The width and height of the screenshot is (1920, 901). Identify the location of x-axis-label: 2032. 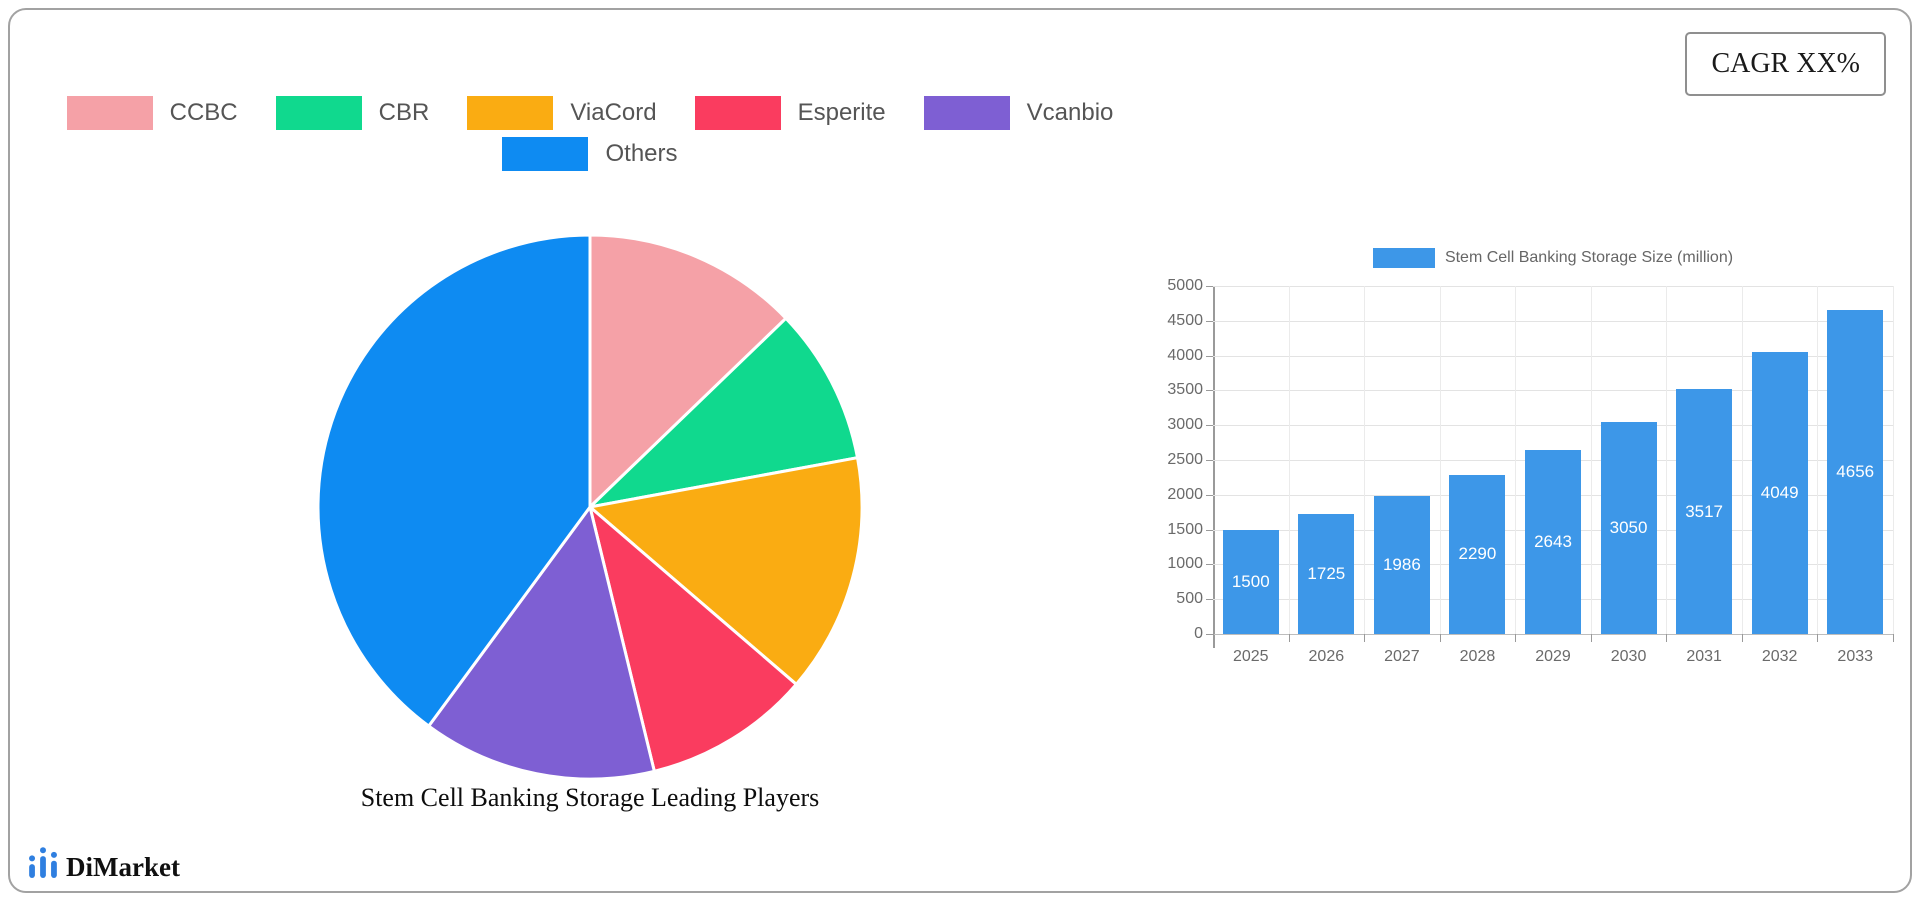
(1779, 656).